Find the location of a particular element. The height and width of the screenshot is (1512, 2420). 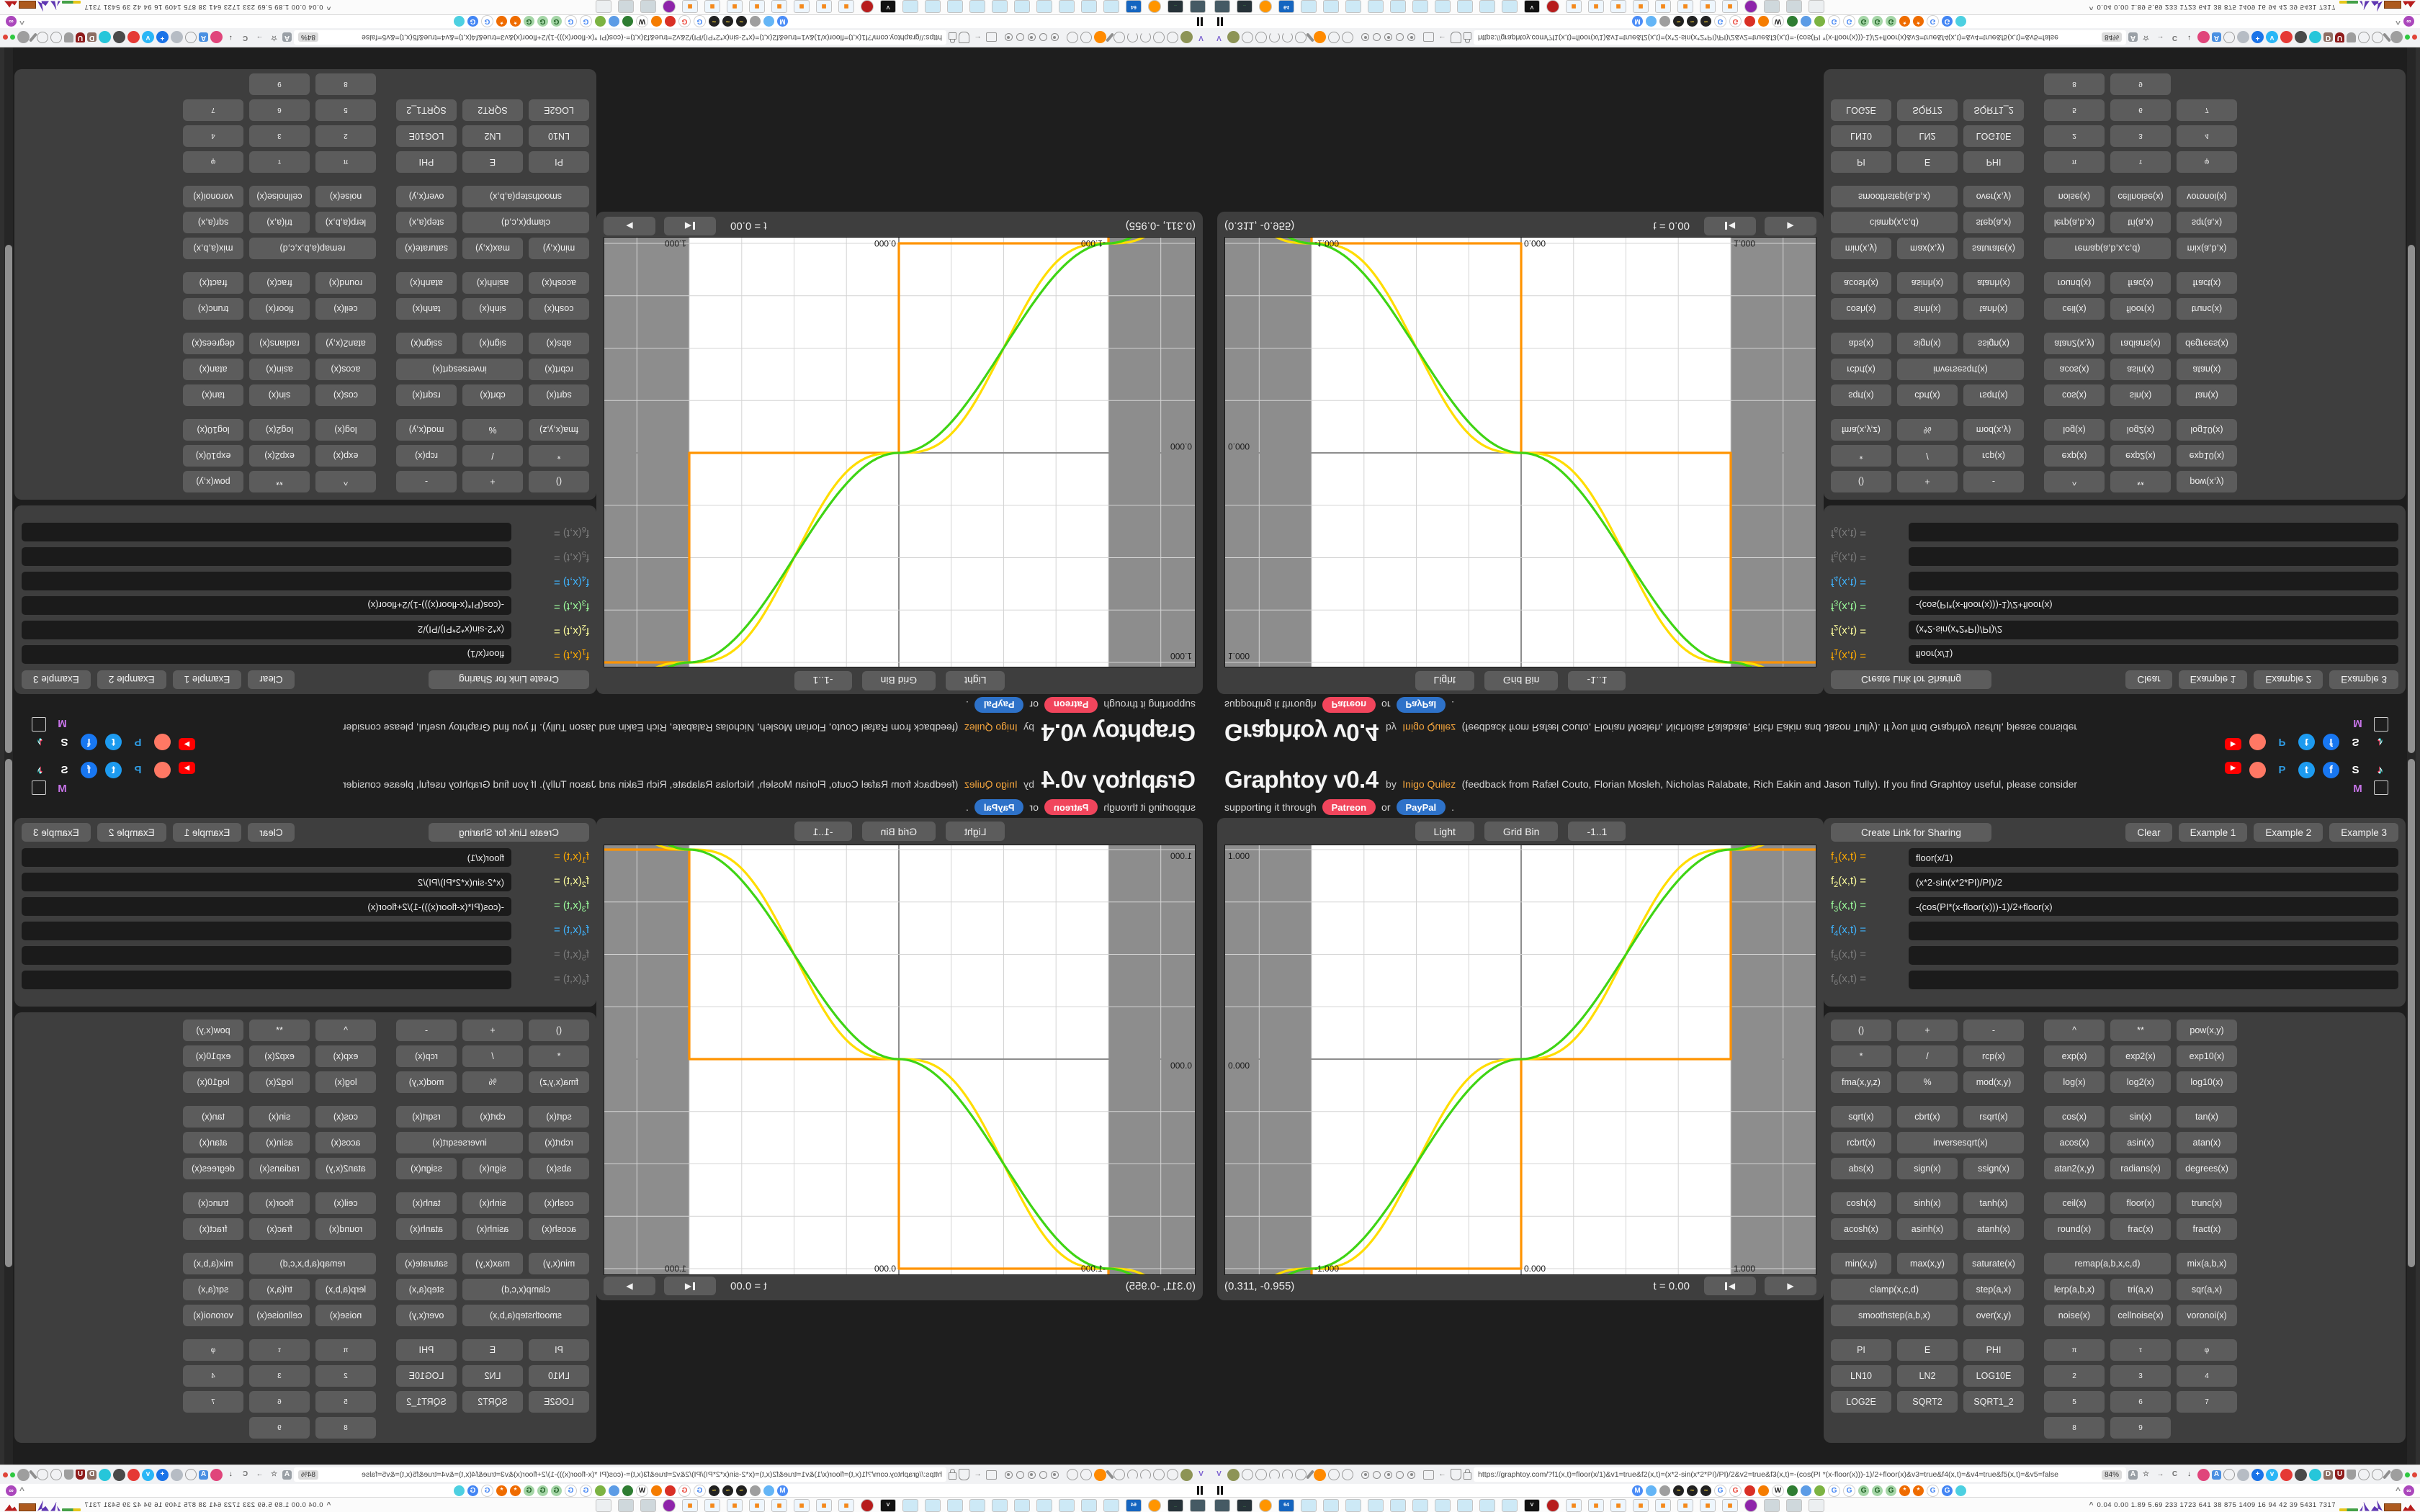

fn-button-mod-x-y: mod(x,y) is located at coordinates (426, 430).